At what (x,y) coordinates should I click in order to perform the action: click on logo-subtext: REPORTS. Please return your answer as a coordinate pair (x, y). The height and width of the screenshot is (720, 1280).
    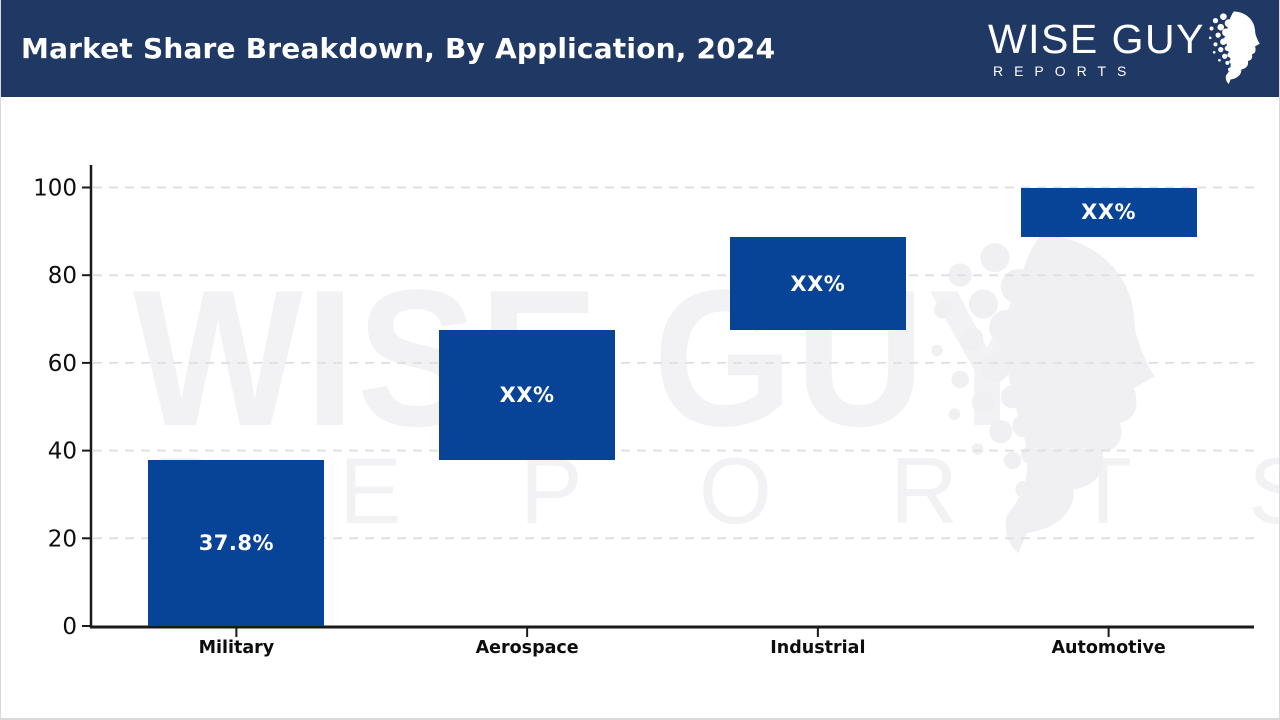
    Looking at the image, I should click on (1065, 71).